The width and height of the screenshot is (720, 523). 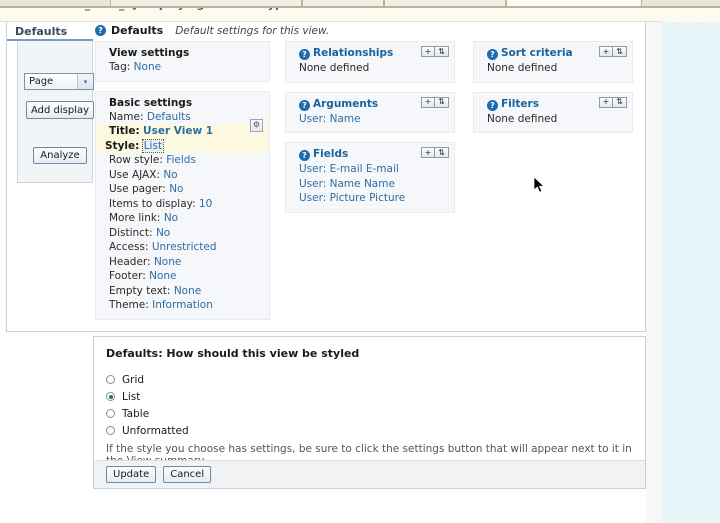 I want to click on heading-divider, so click(x=331, y=21).